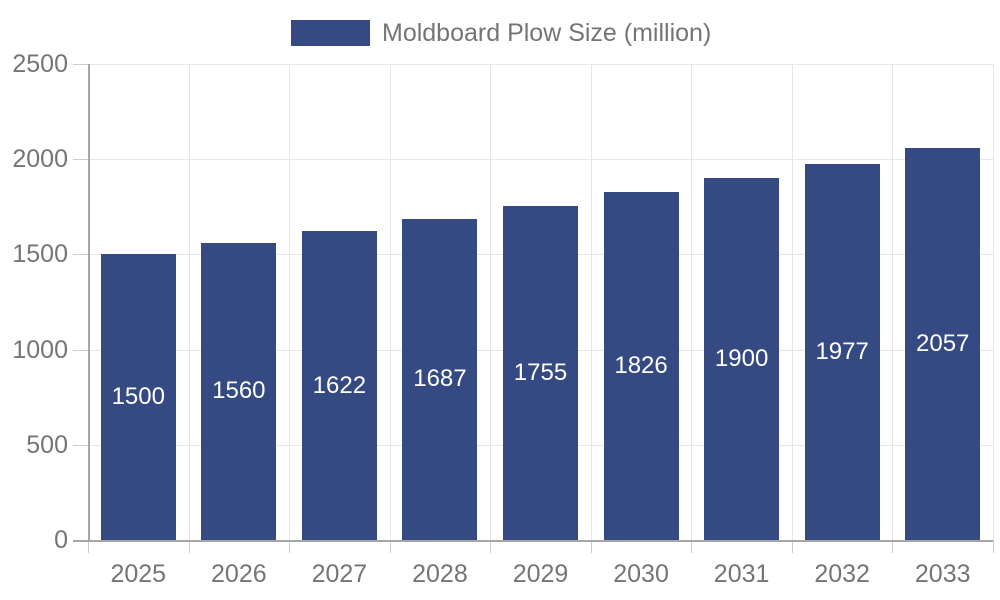 The width and height of the screenshot is (1000, 600). I want to click on bar-value-label: 1560, so click(239, 391).